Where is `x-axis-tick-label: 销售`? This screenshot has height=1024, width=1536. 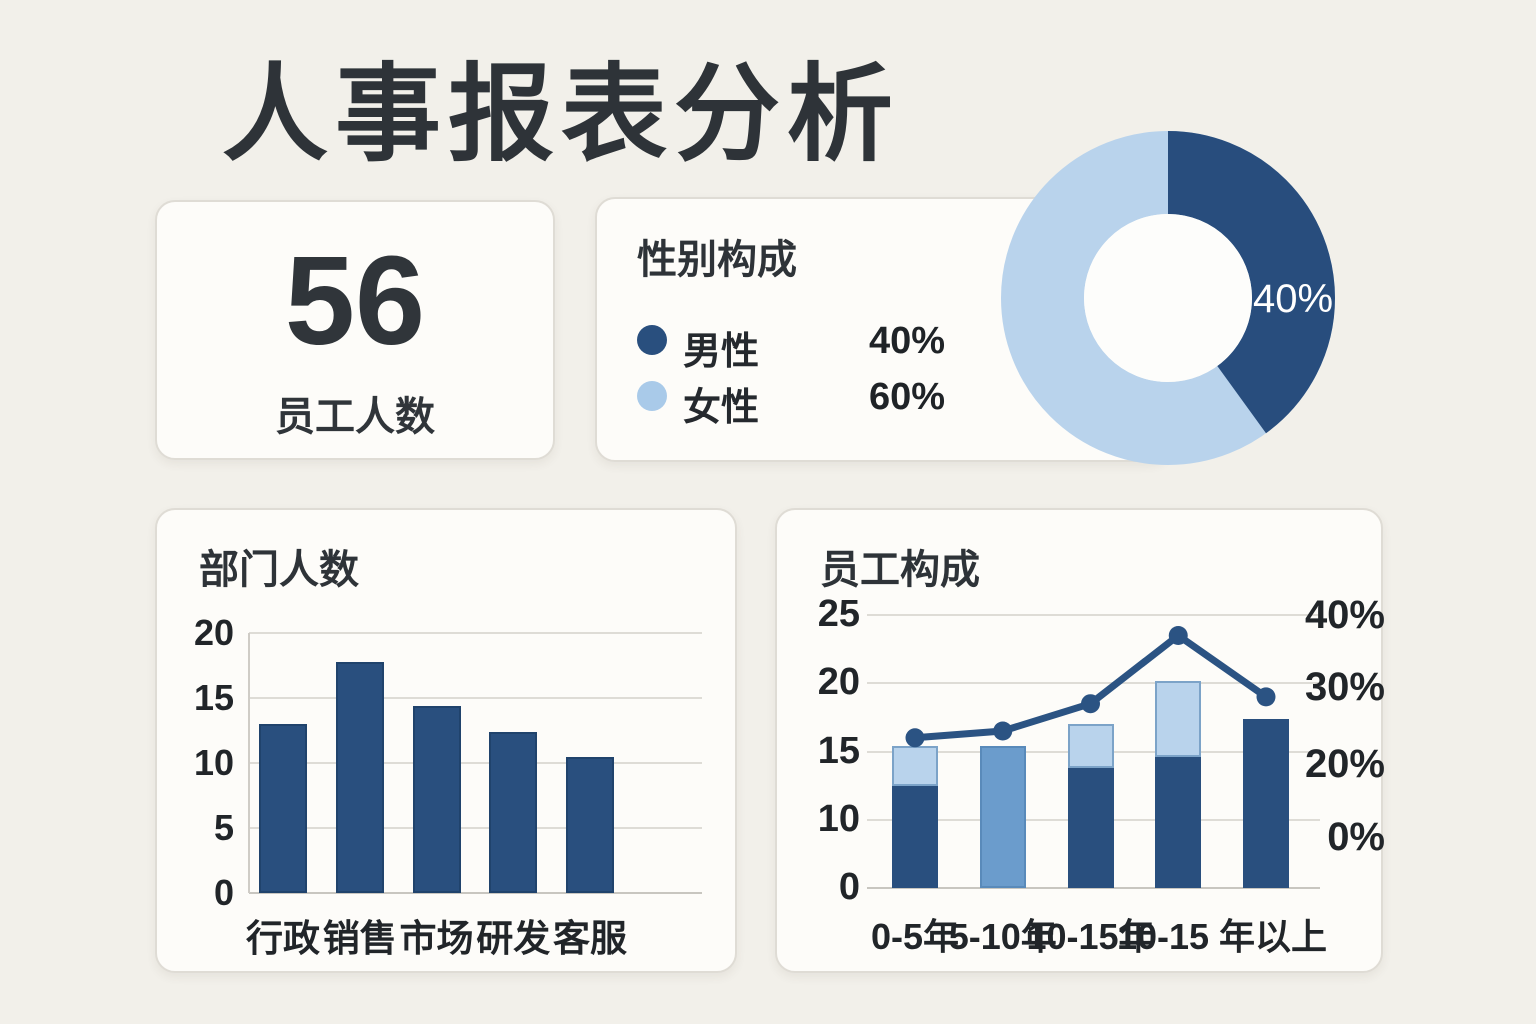
x-axis-tick-label: 销售 is located at coordinates (359, 938).